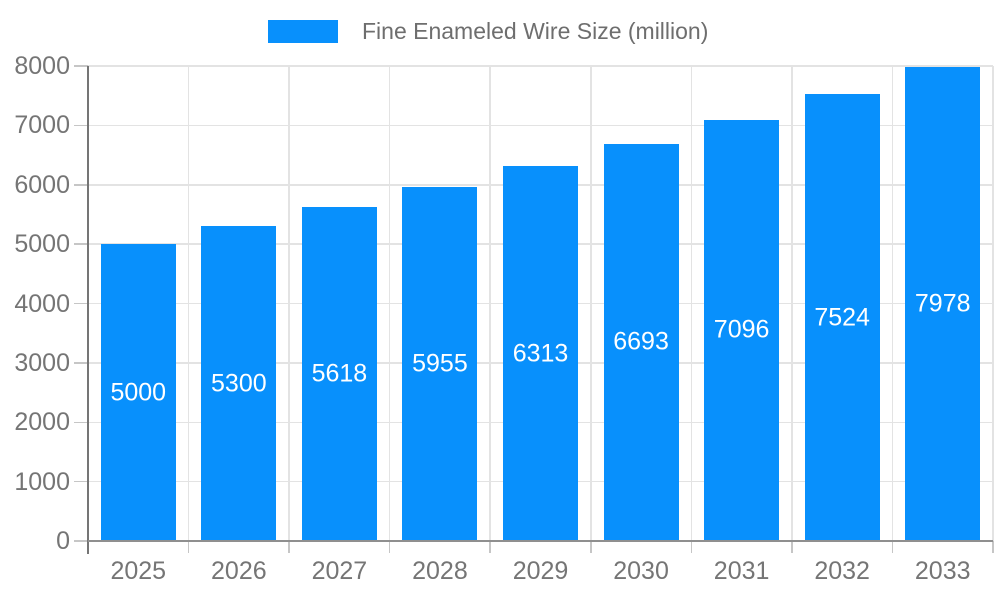  What do you see at coordinates (303, 31) in the screenshot?
I see `legend-swatch` at bounding box center [303, 31].